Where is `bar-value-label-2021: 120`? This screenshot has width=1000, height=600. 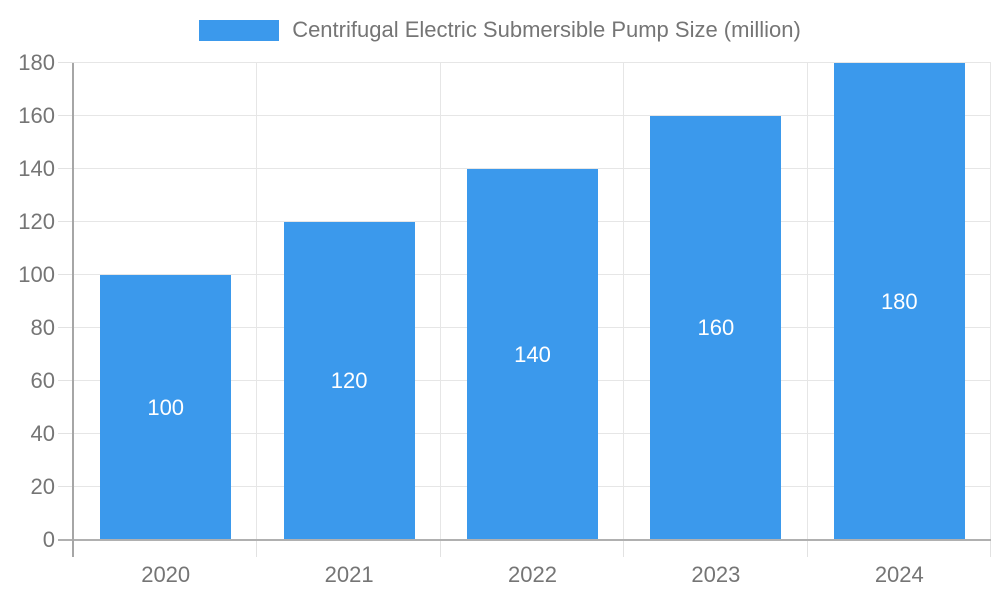
bar-value-label-2021: 120 is located at coordinates (349, 380).